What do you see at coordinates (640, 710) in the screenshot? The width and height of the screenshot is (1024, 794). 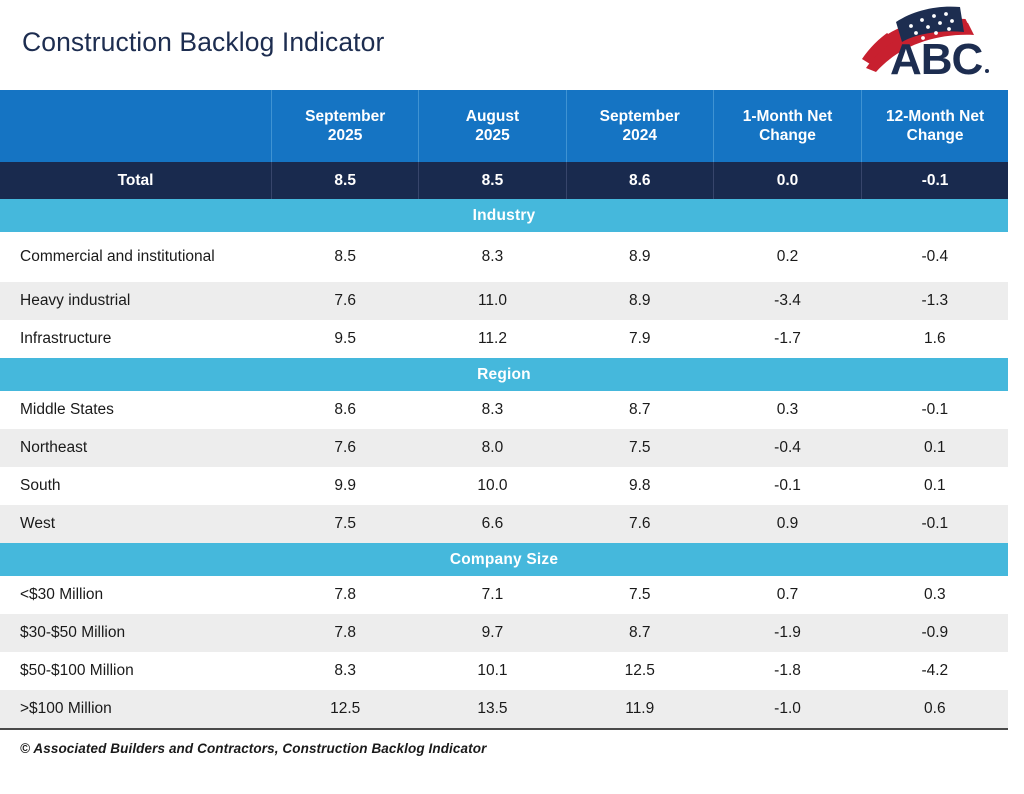 I see `row-value: 11.9` at bounding box center [640, 710].